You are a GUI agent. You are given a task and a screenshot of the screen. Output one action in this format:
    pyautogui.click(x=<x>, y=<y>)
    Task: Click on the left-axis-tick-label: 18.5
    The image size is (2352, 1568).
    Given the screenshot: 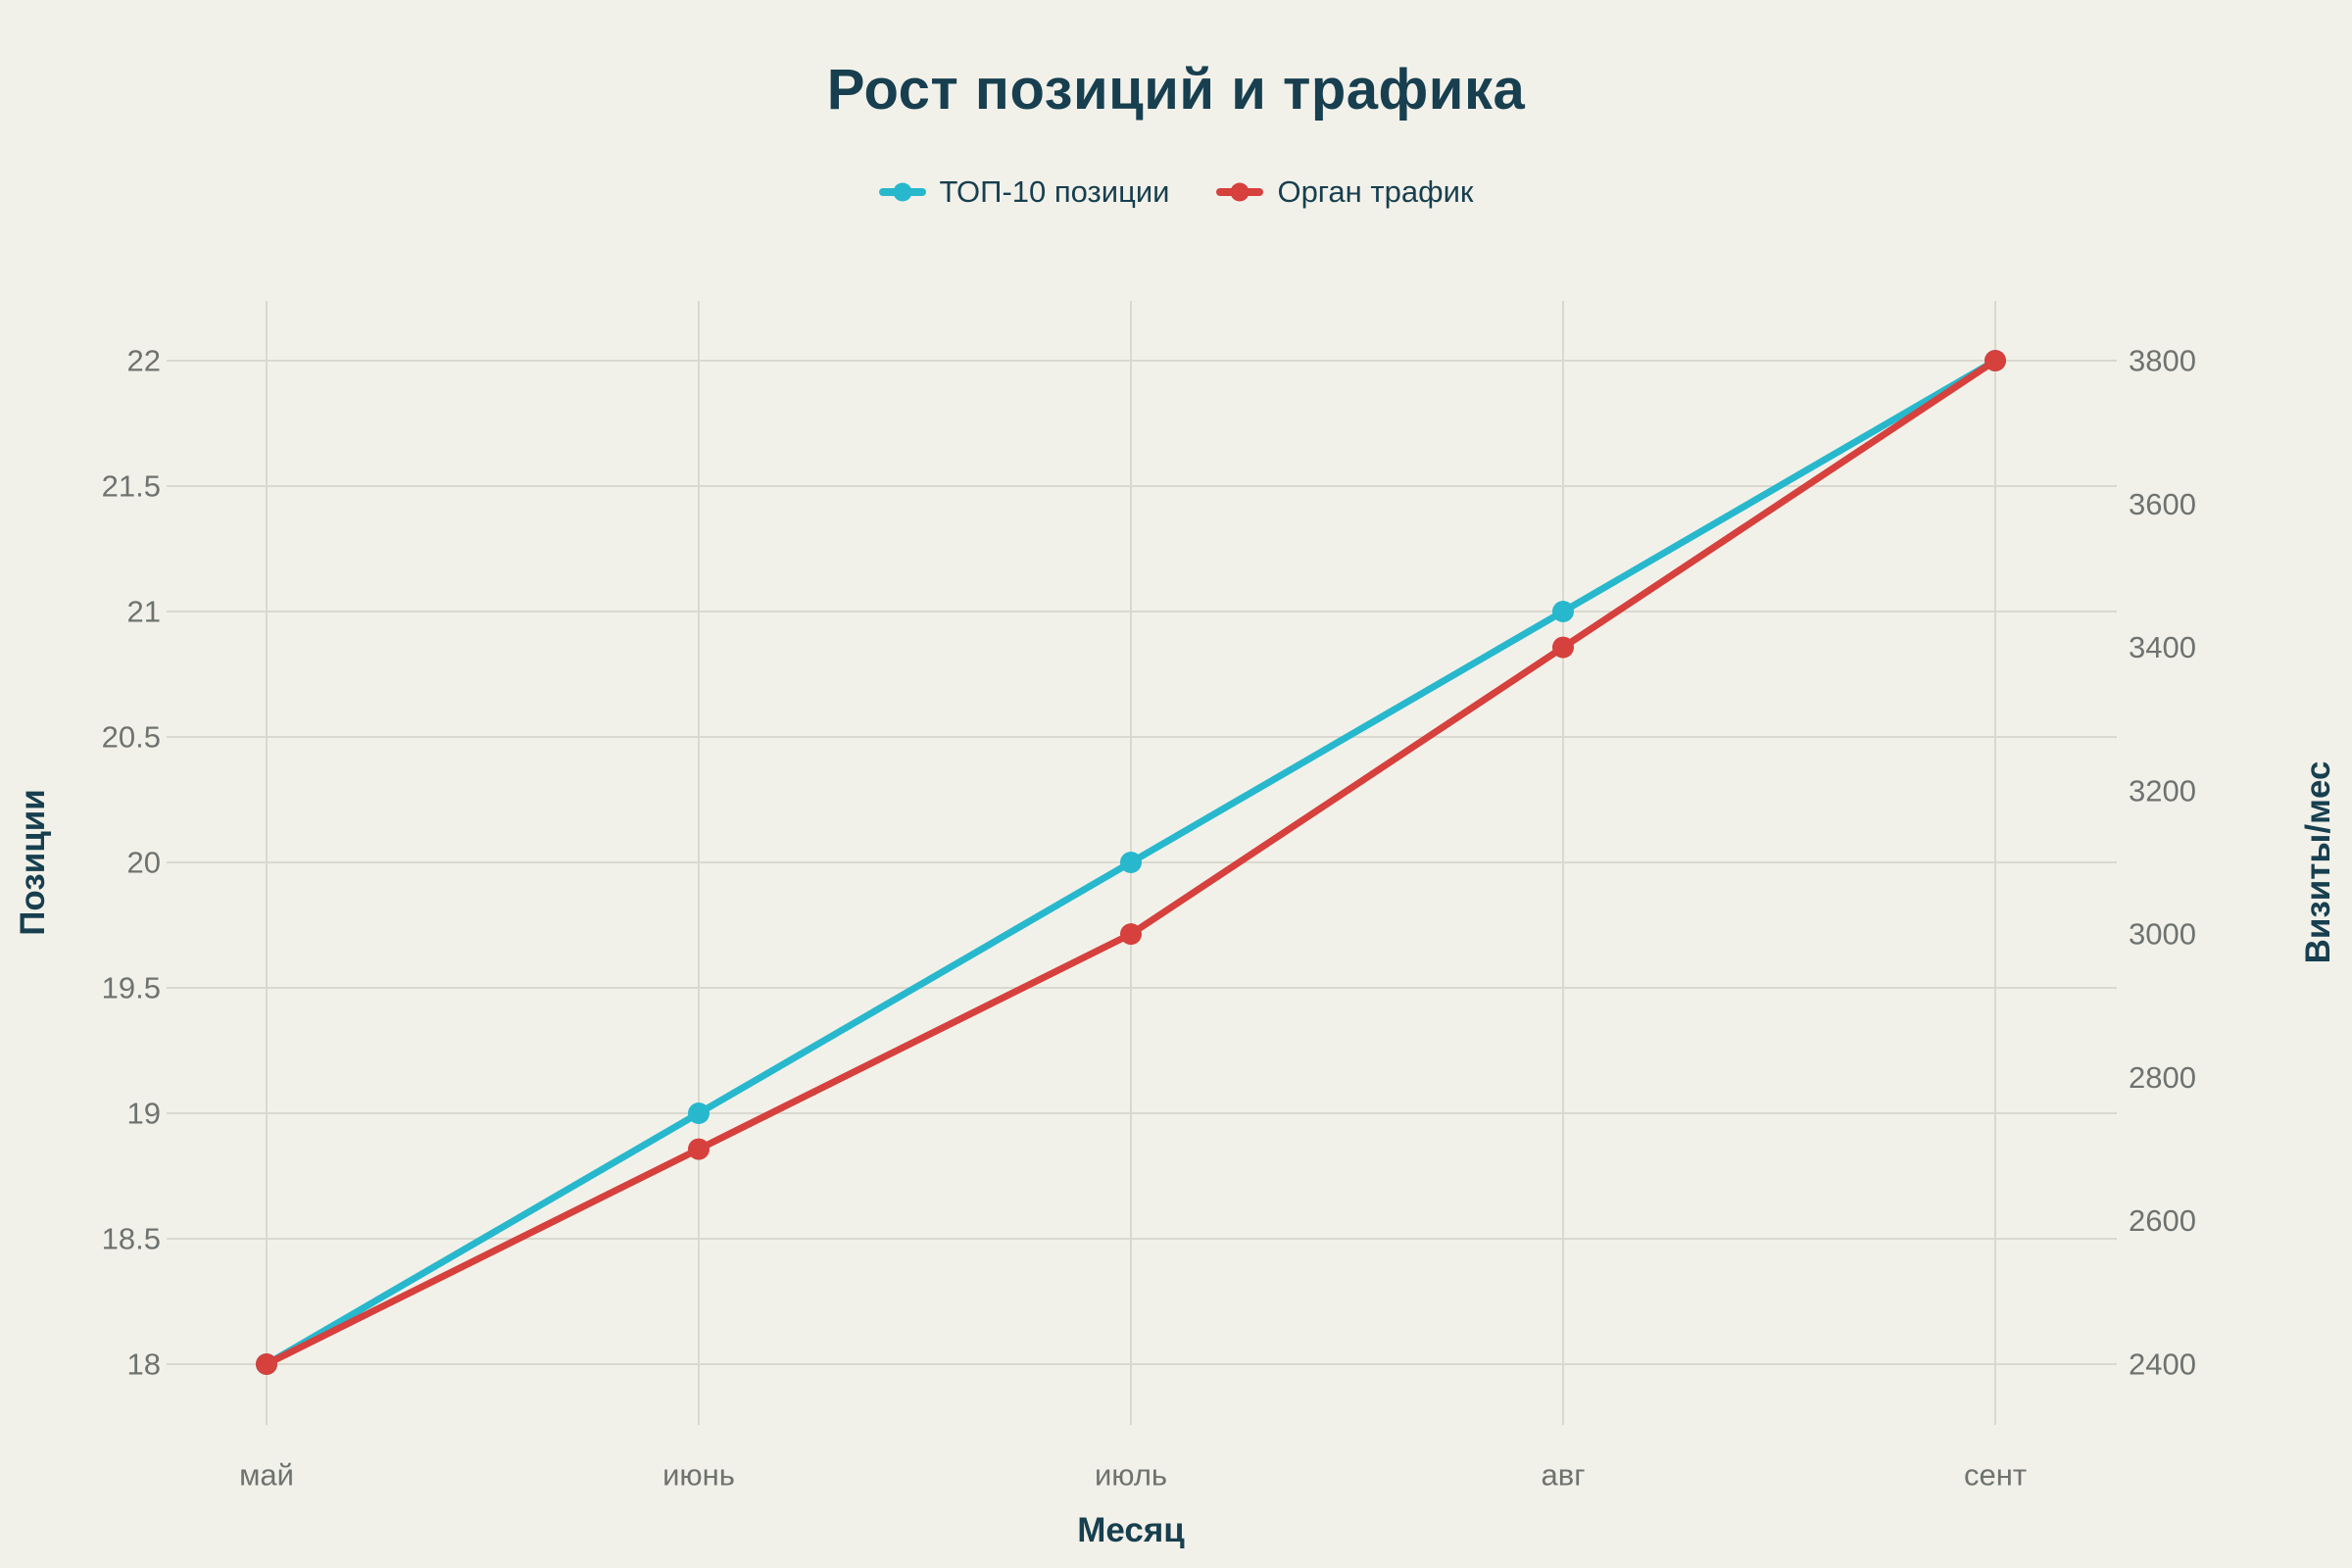 What is the action you would take?
    pyautogui.click(x=131, y=1239)
    